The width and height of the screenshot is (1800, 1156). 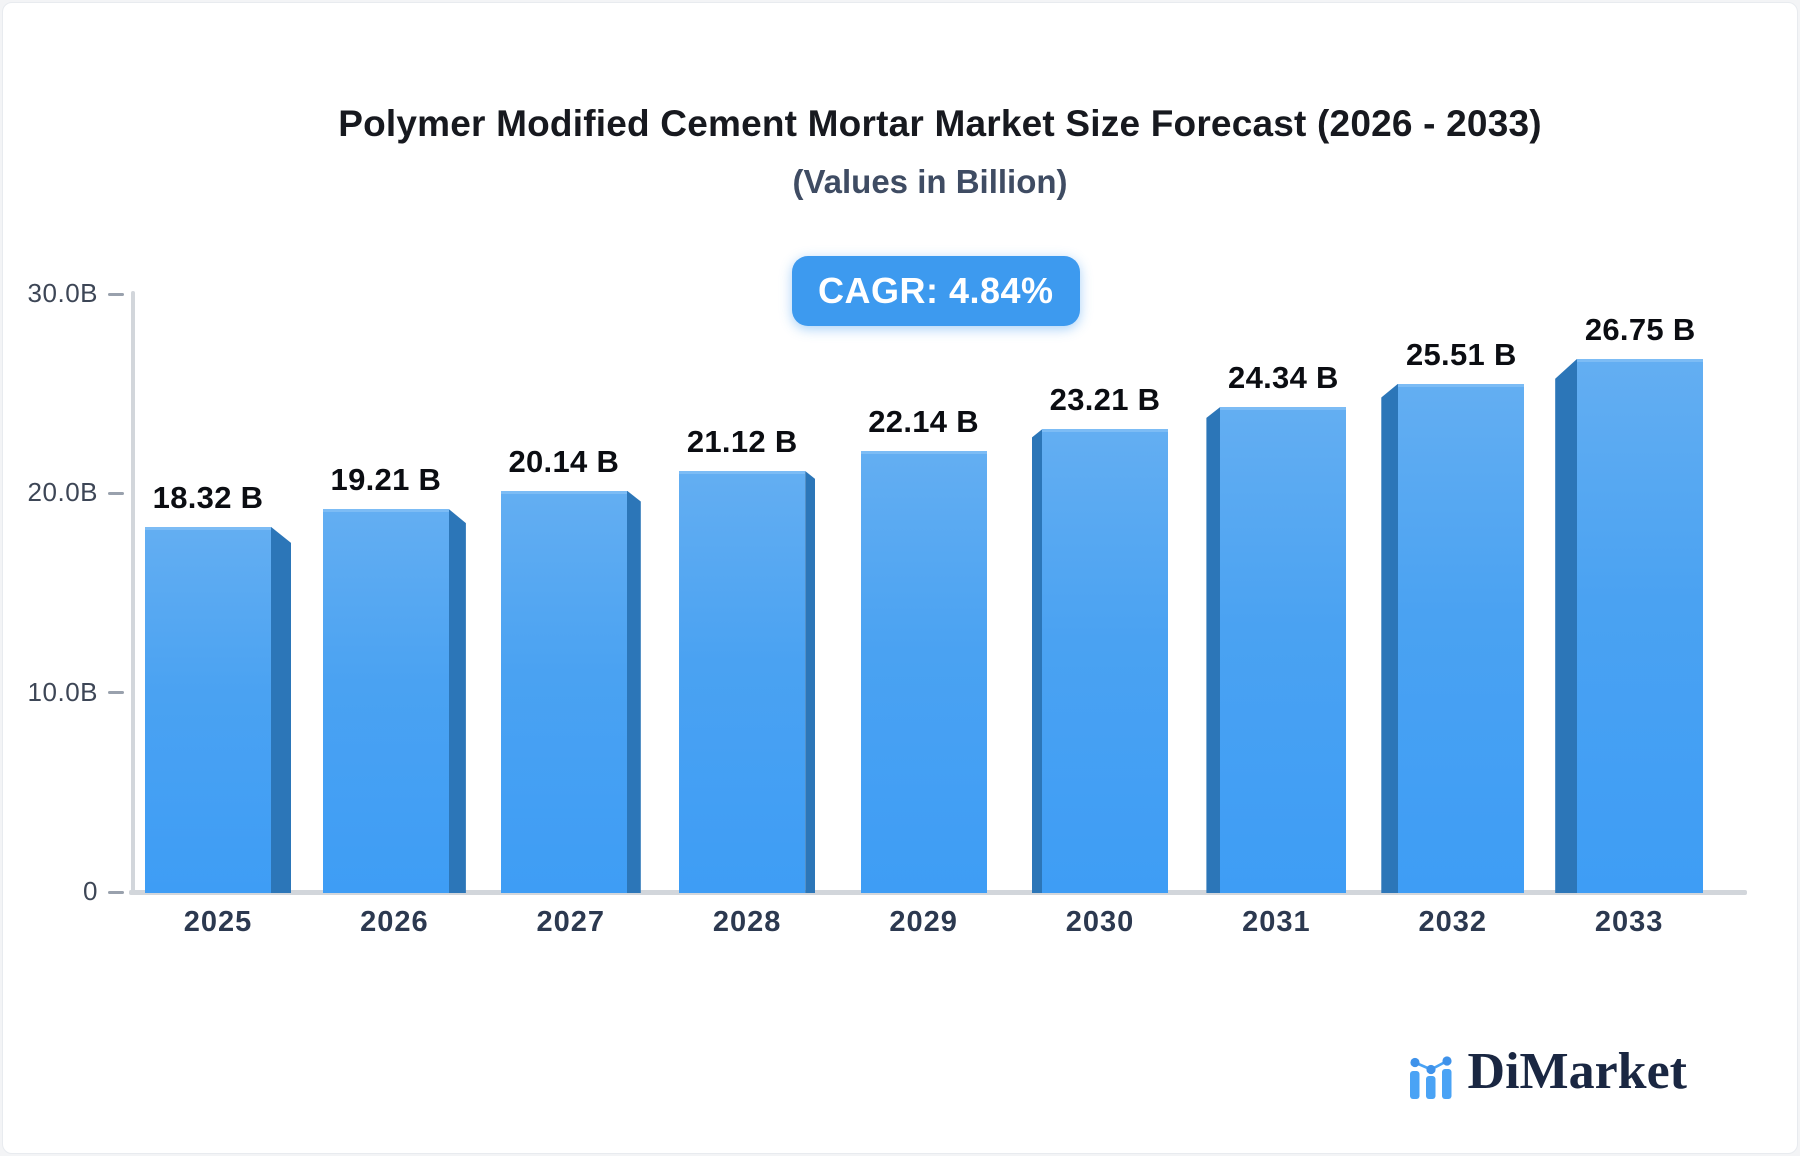 What do you see at coordinates (386, 480) in the screenshot?
I see `bar-value-label: 19.21 B` at bounding box center [386, 480].